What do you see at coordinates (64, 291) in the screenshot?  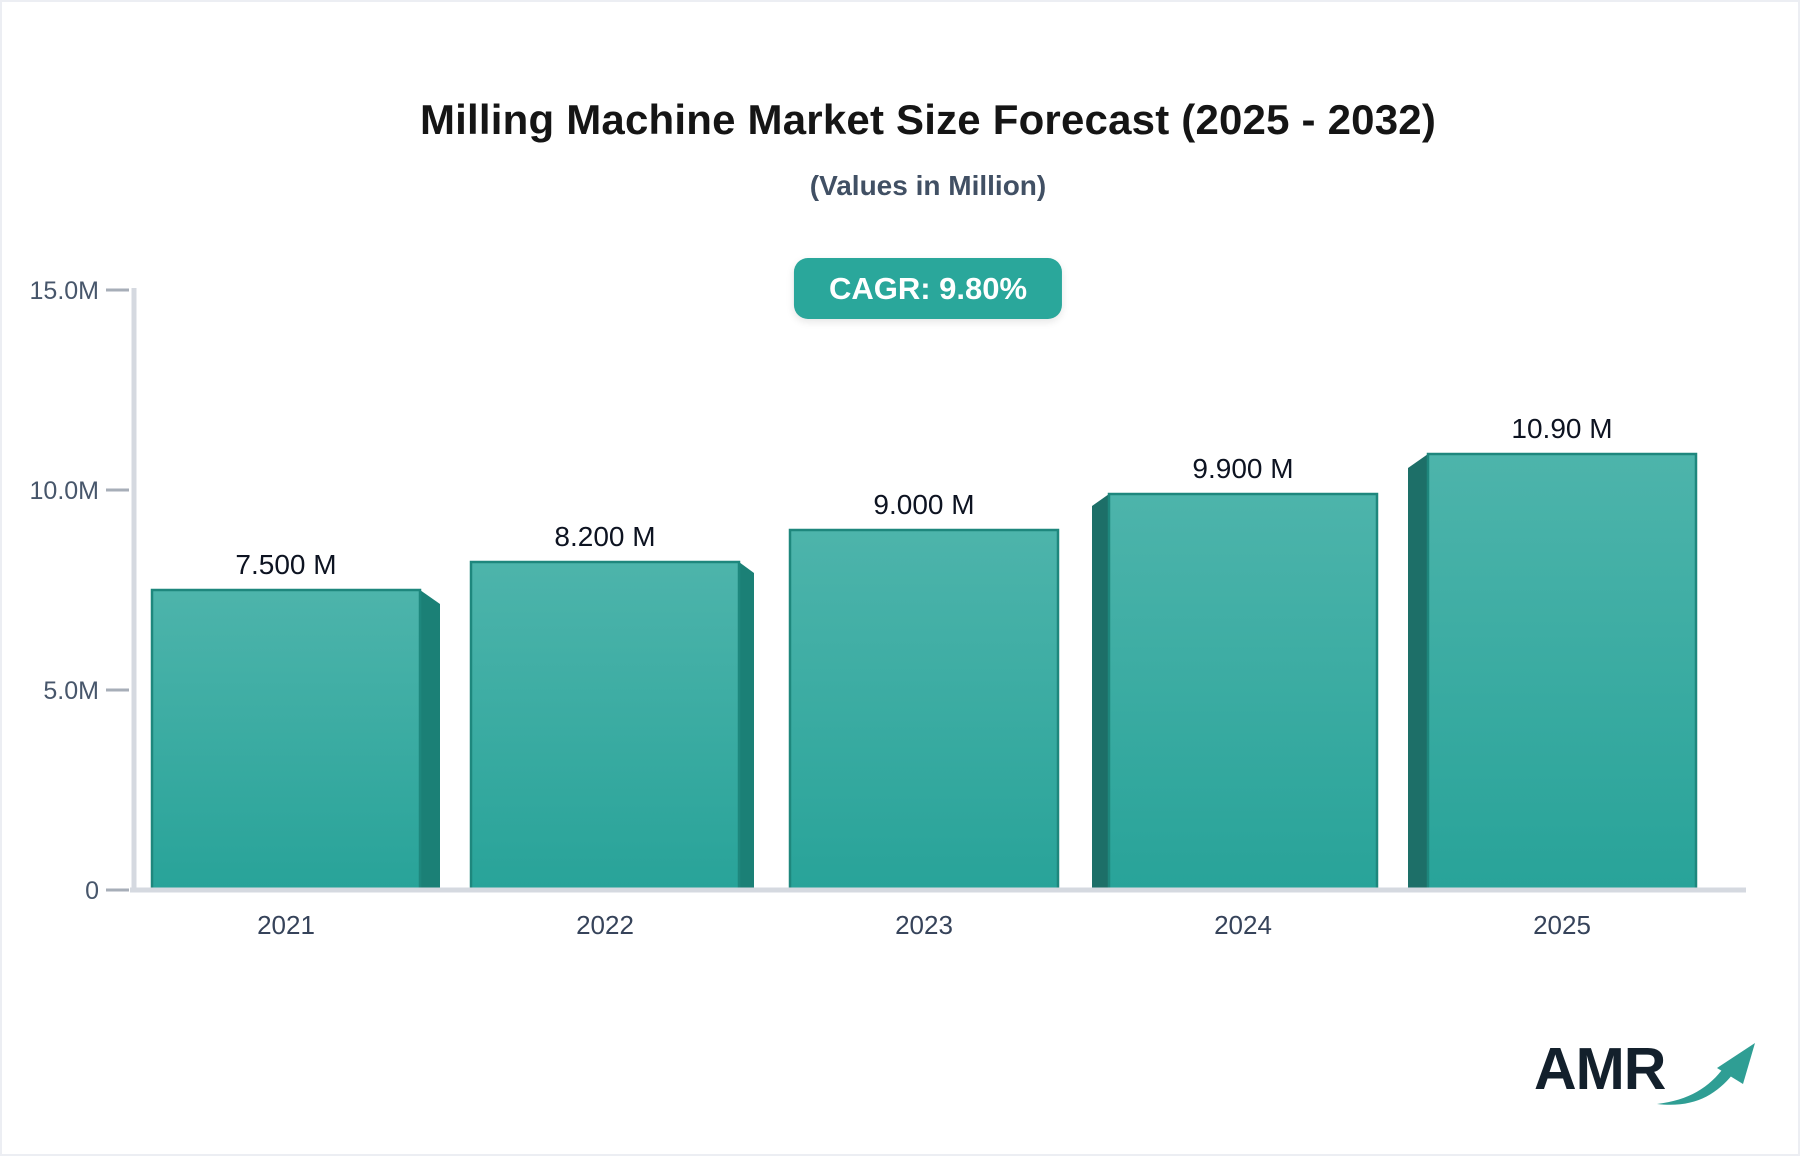 I see `y-axis-tick-label: 15.0M` at bounding box center [64, 291].